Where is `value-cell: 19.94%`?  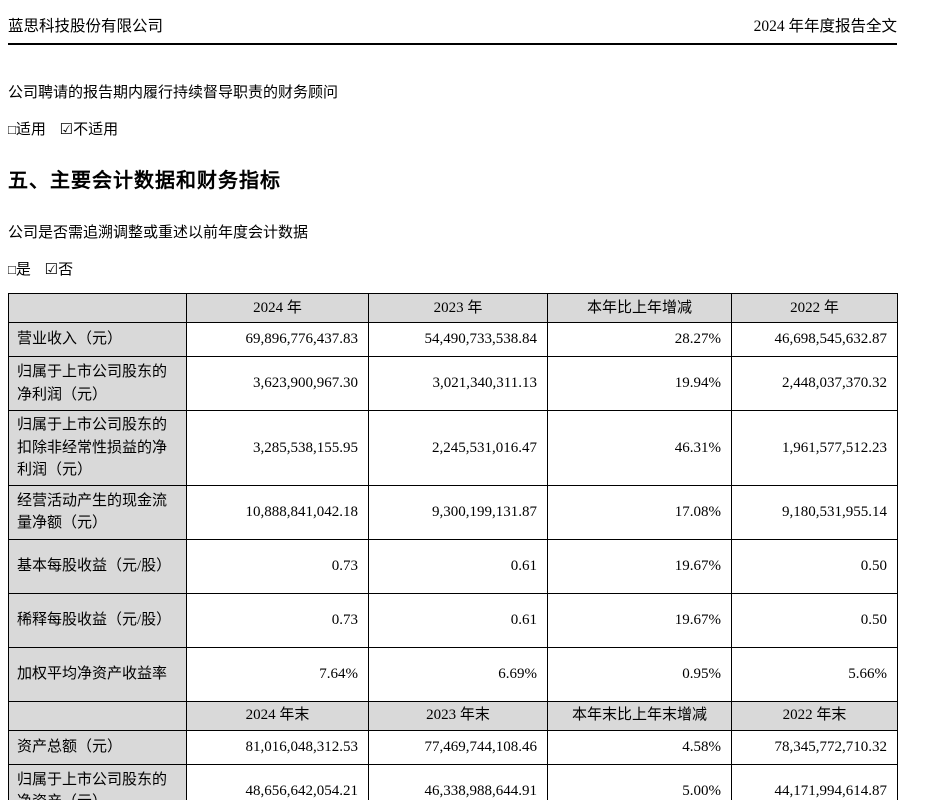
value-cell: 19.94% is located at coordinates (639, 383).